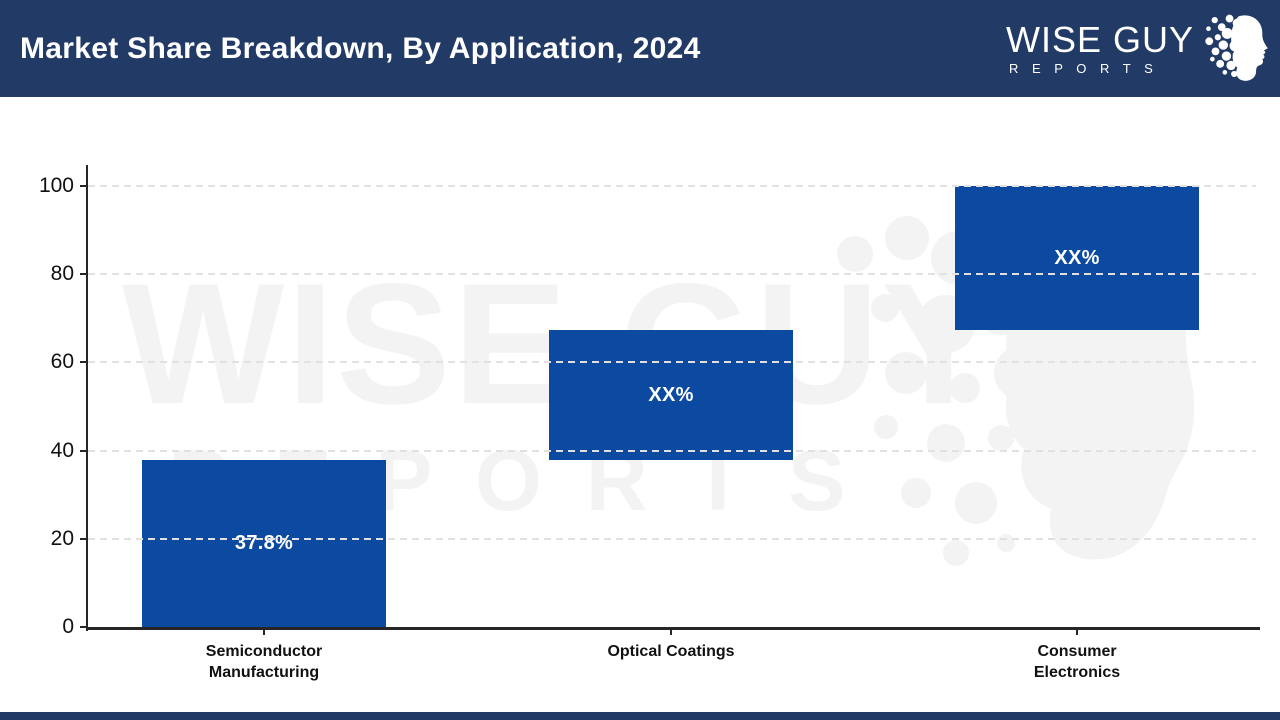 The width and height of the screenshot is (1280, 720). Describe the element at coordinates (1077, 631) in the screenshot. I see `x-tick-consumer-electronics` at that location.